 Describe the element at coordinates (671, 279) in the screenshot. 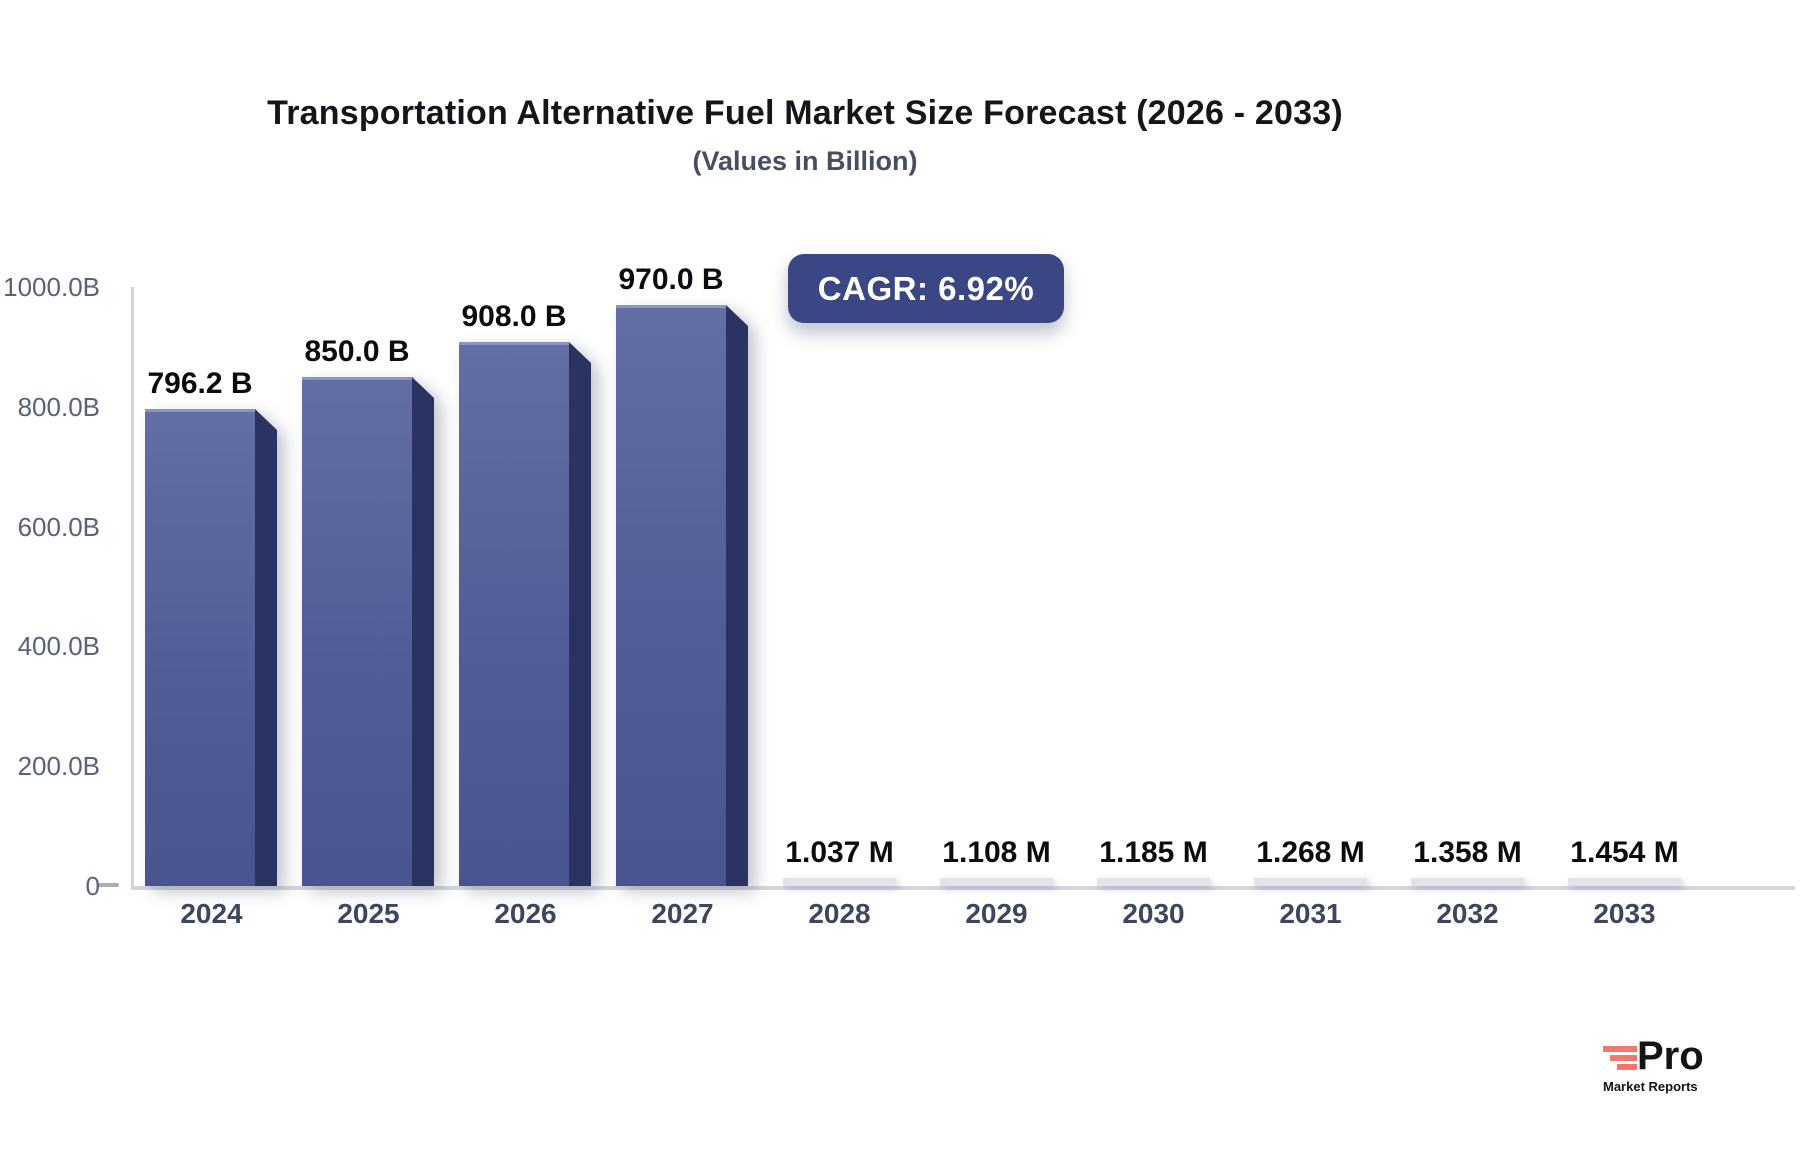

I see `value-label-2027: 970.0 B` at that location.